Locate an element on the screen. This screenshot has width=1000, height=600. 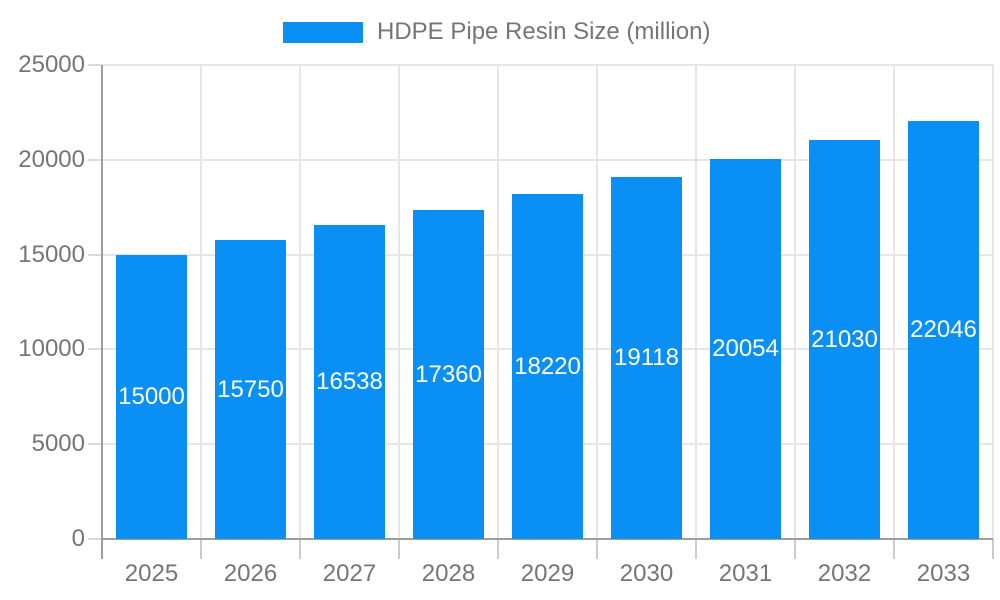
x-axis-category-label: 2031 is located at coordinates (745, 573).